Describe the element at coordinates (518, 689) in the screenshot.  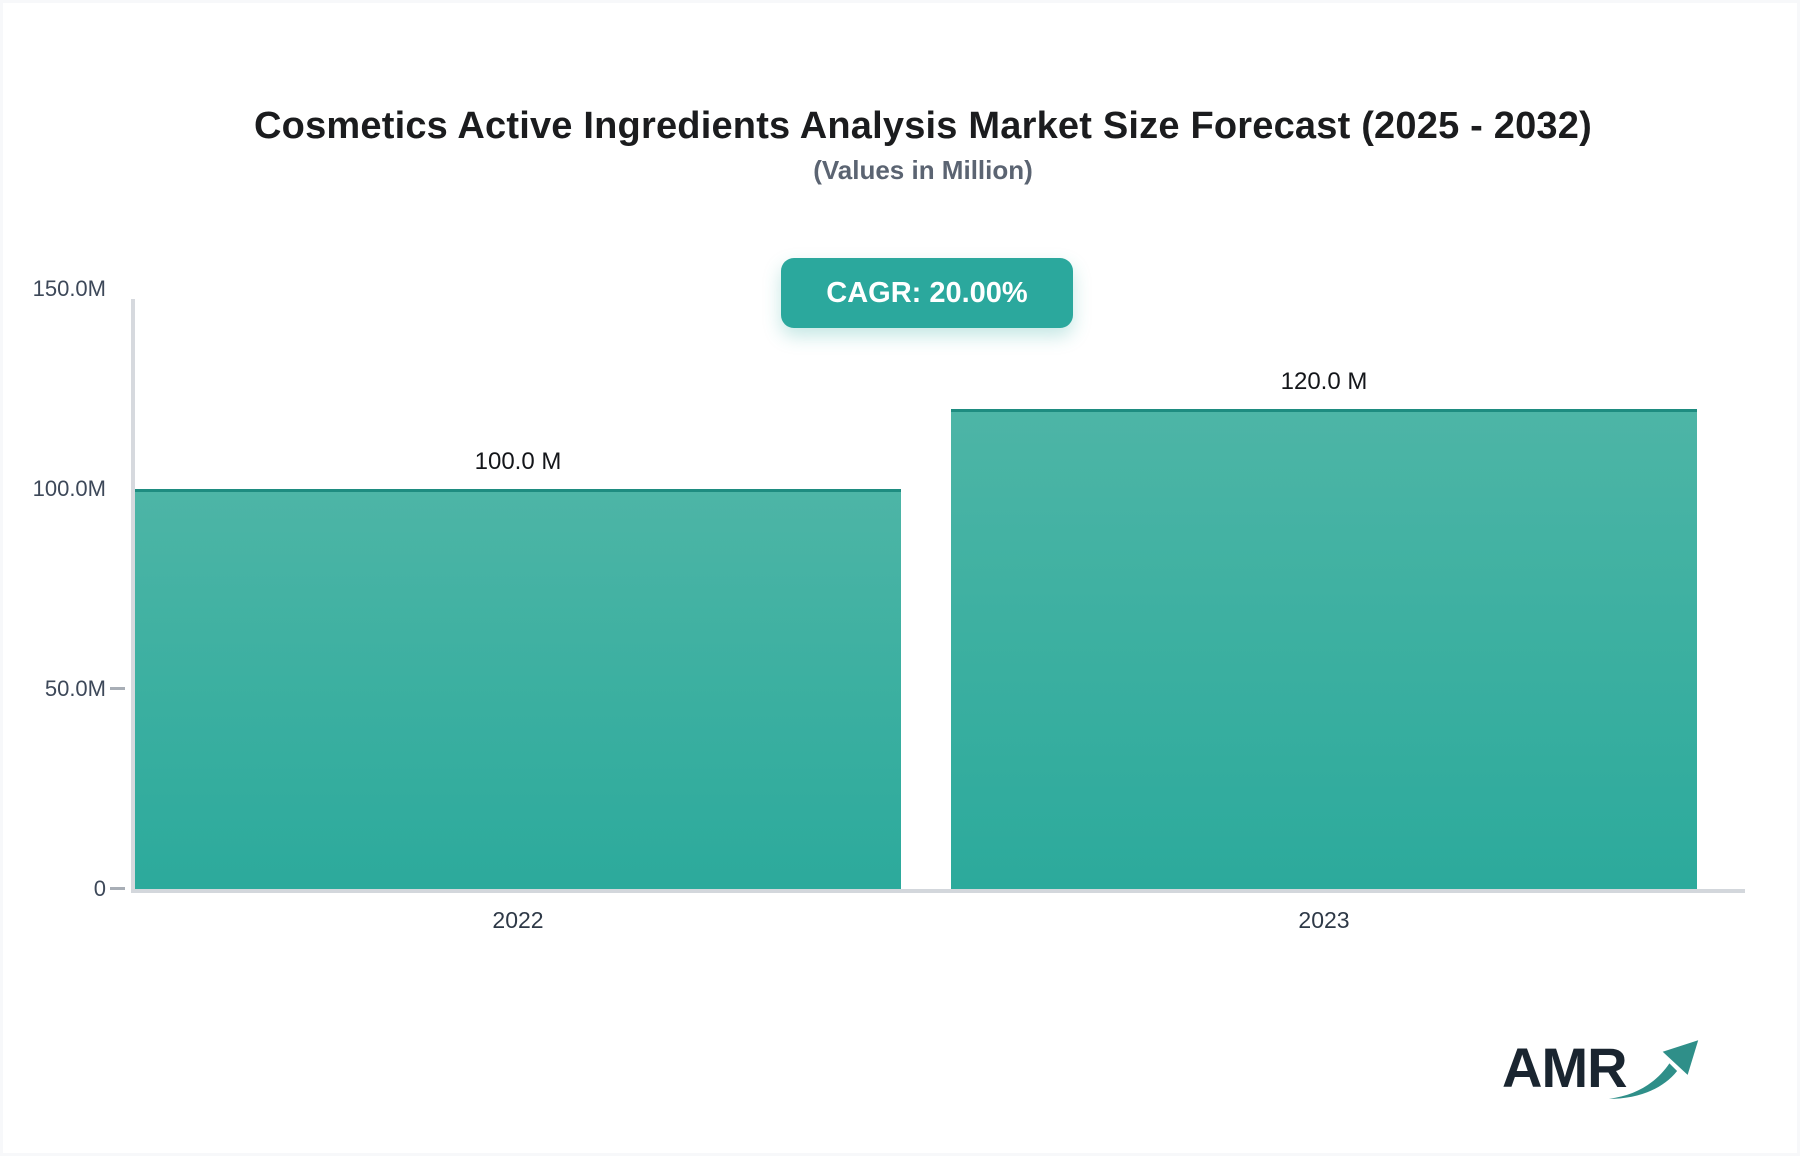
I see `bar-2022` at that location.